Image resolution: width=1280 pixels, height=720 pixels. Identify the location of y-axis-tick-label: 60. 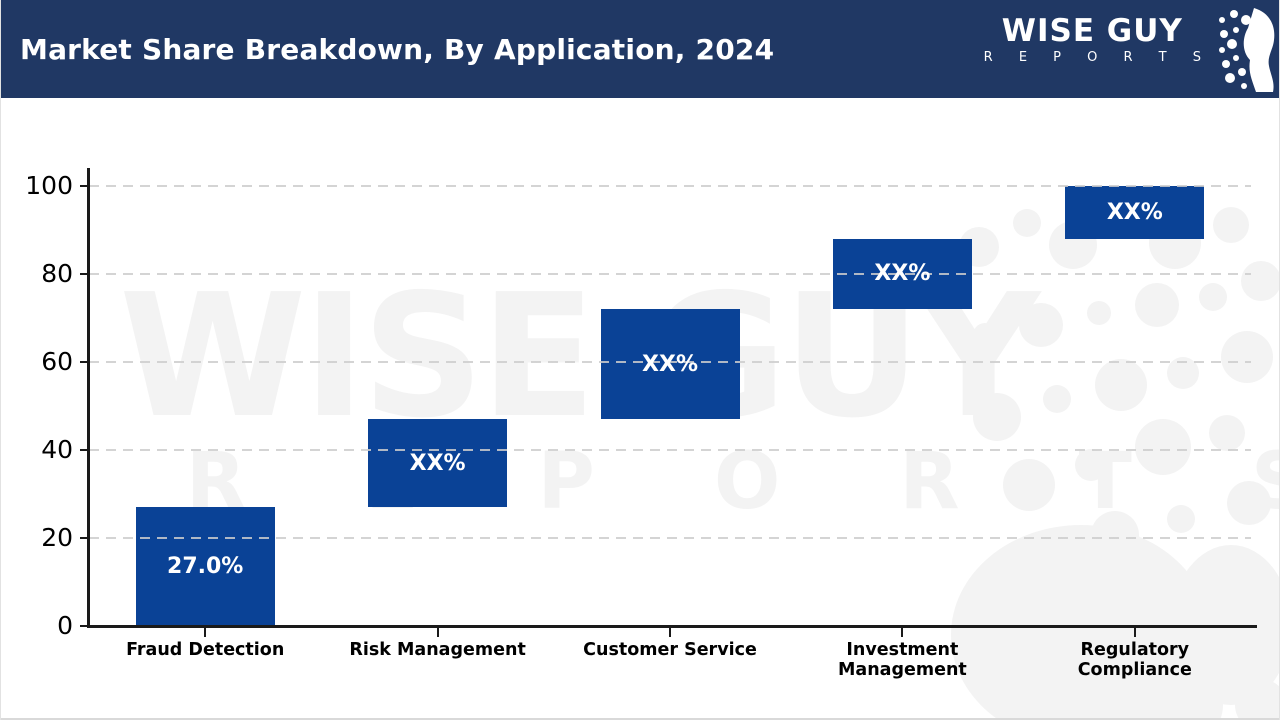
(57, 361).